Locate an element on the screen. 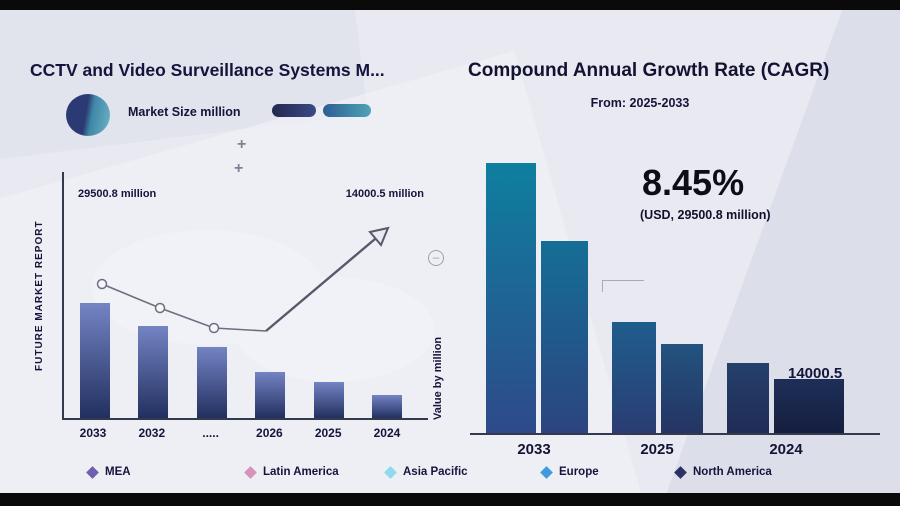  cagr-percentage: 8.45% is located at coordinates (693, 182).